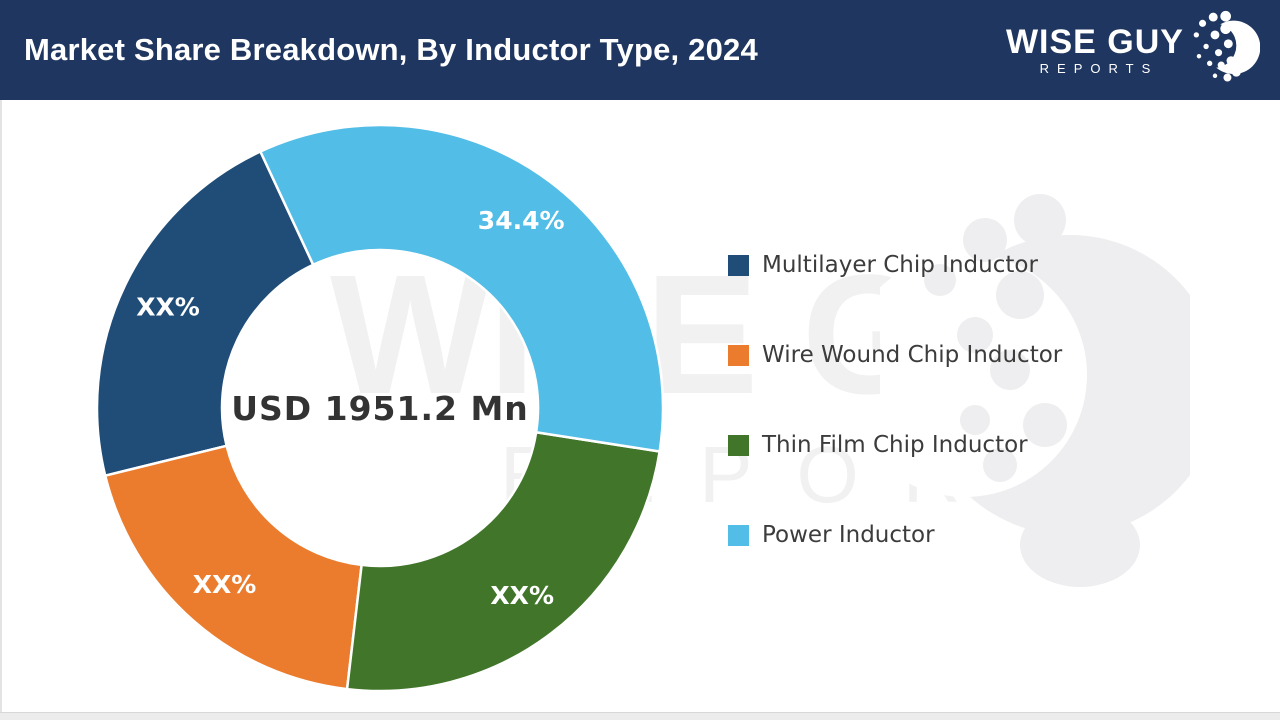  Describe the element at coordinates (900, 264) in the screenshot. I see `legend-label: Multilayer Chip Inductor` at that location.